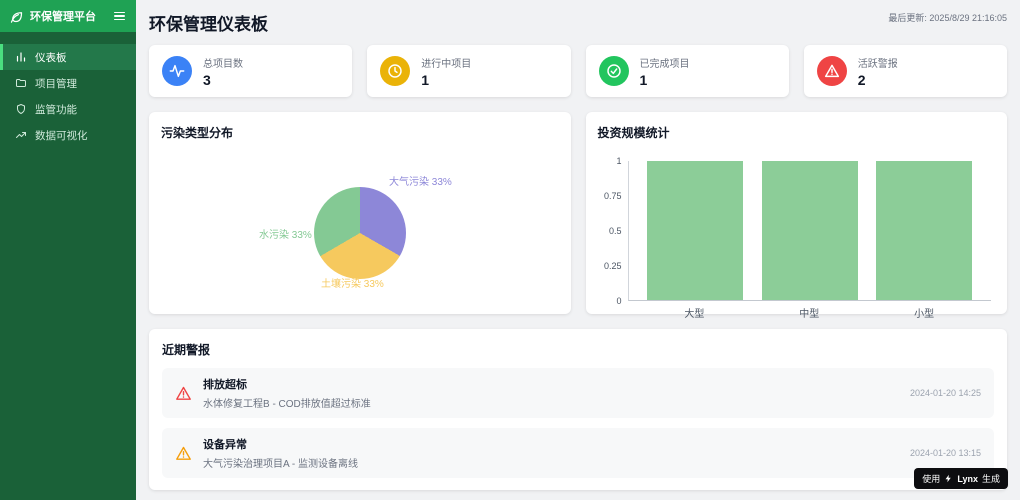  Describe the element at coordinates (225, 385) in the screenshot. I see `alert-title: 排放超标` at that location.